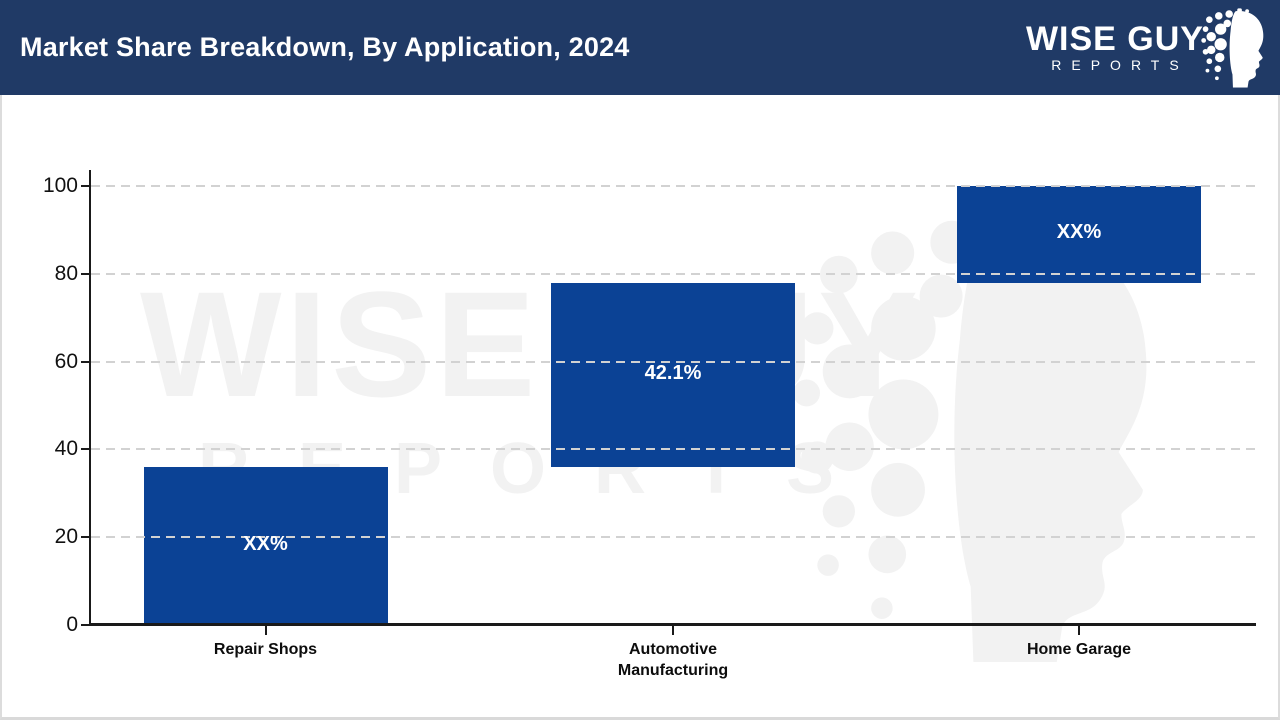  What do you see at coordinates (72, 624) in the screenshot?
I see `y-tick-label: 0` at bounding box center [72, 624].